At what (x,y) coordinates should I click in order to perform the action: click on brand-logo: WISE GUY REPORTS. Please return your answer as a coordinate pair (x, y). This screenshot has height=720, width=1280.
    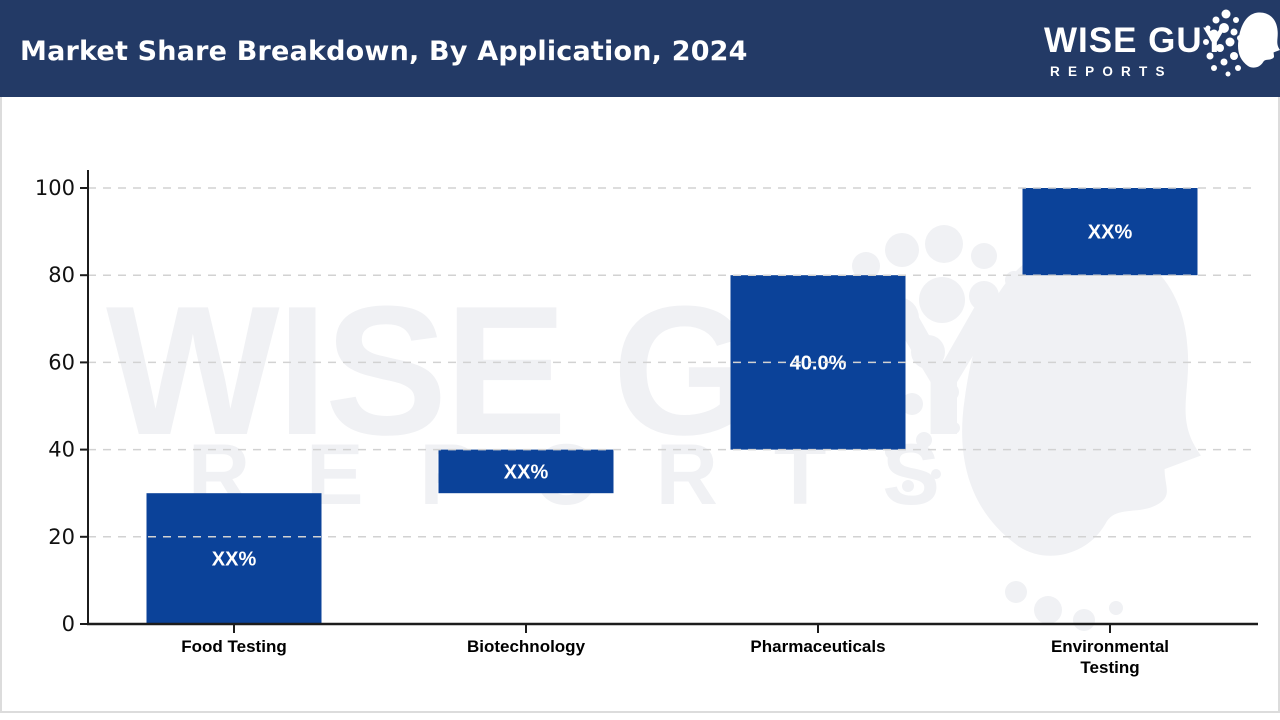
    Looking at the image, I should click on (1162, 44).